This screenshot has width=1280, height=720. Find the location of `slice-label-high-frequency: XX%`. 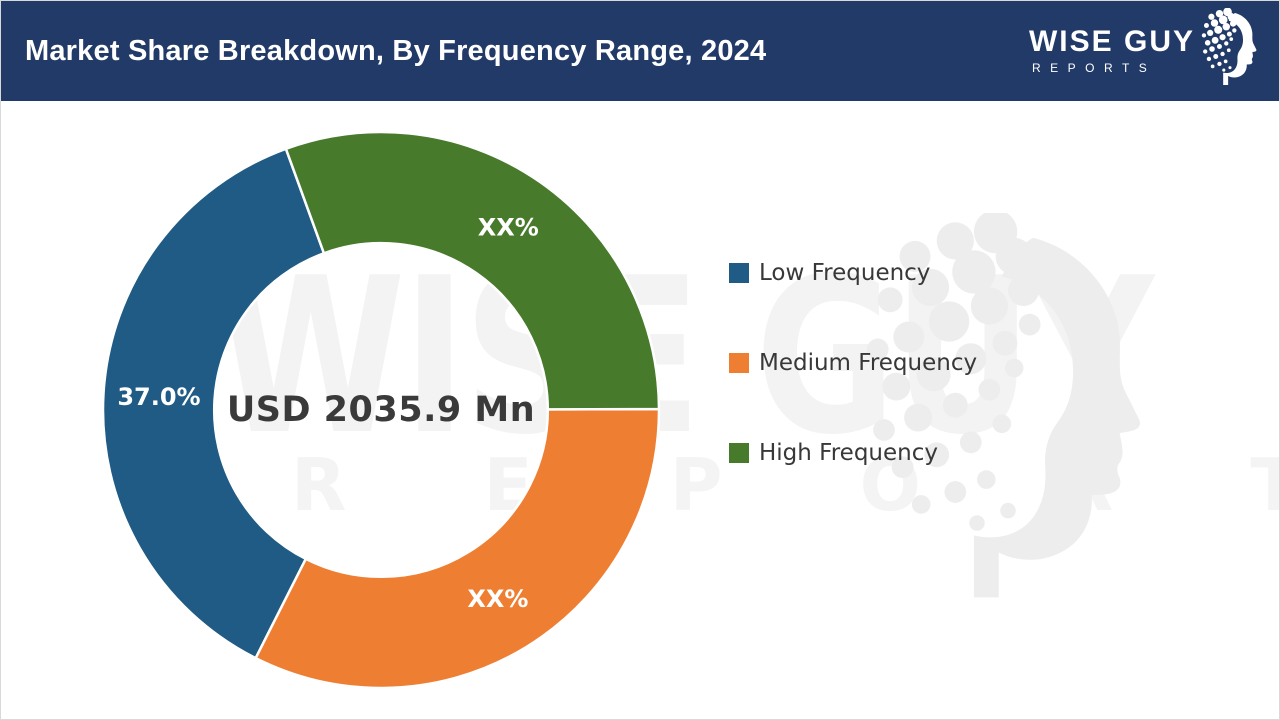

slice-label-high-frequency: XX% is located at coordinates (508, 228).